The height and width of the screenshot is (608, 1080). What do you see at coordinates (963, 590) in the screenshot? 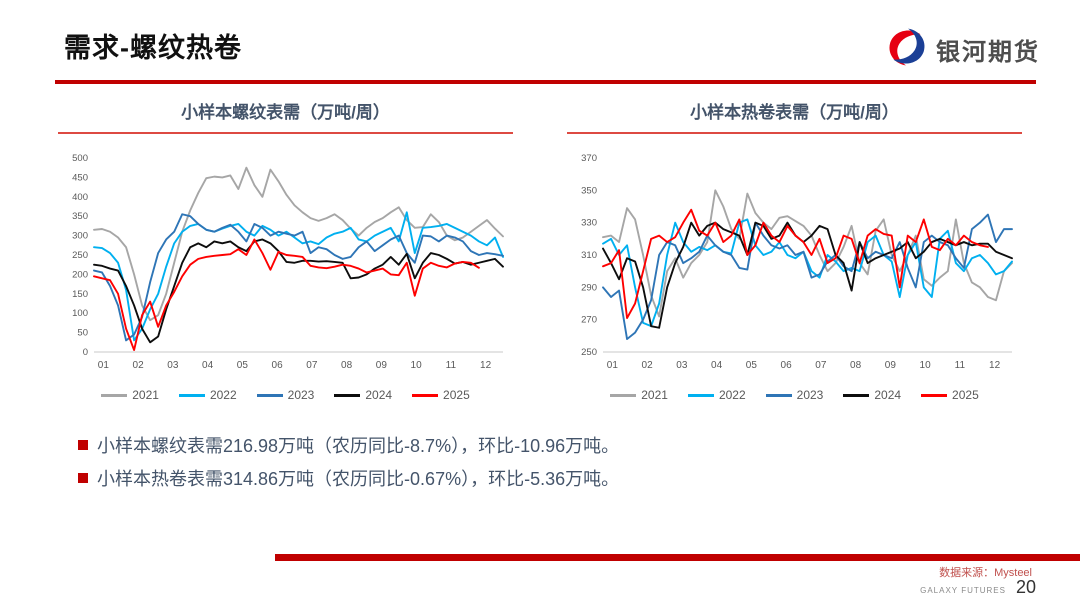
I see `brand-text: GALAXY FUTURES` at bounding box center [963, 590].